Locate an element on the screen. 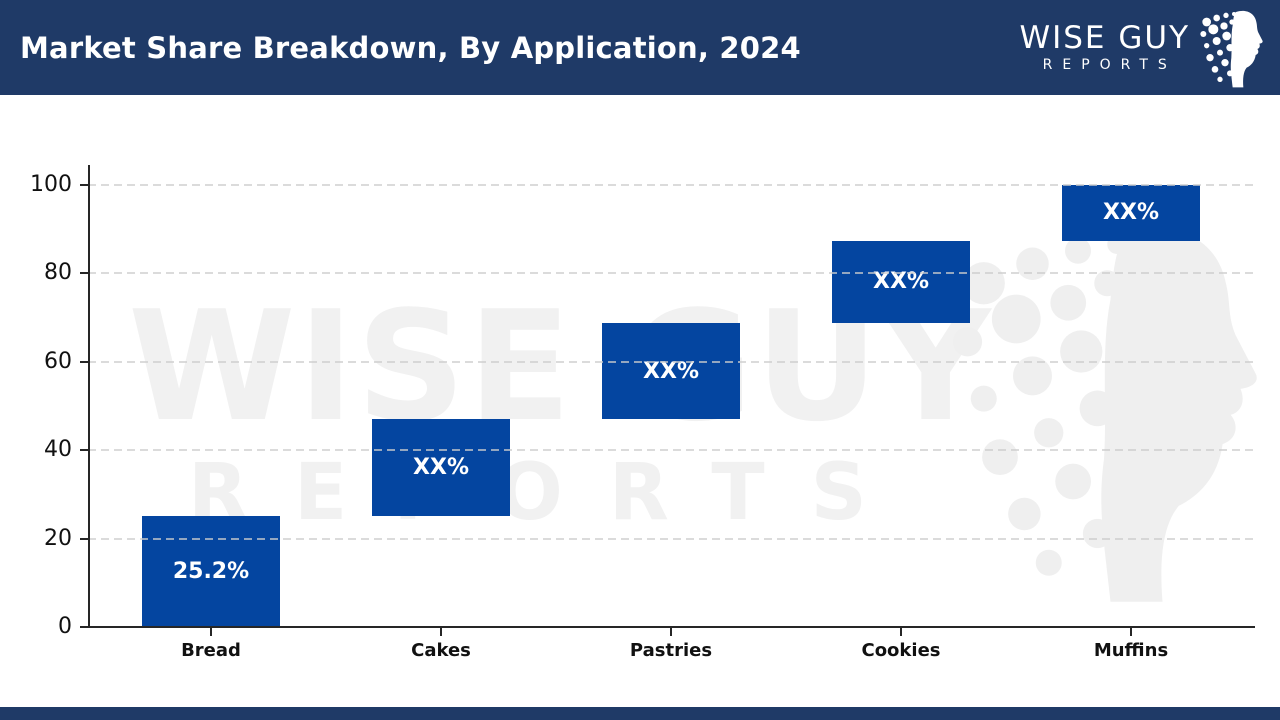 The height and width of the screenshot is (720, 1280). logo-wordmark-block: WISE GUY REPORTS is located at coordinates (1104, 46).